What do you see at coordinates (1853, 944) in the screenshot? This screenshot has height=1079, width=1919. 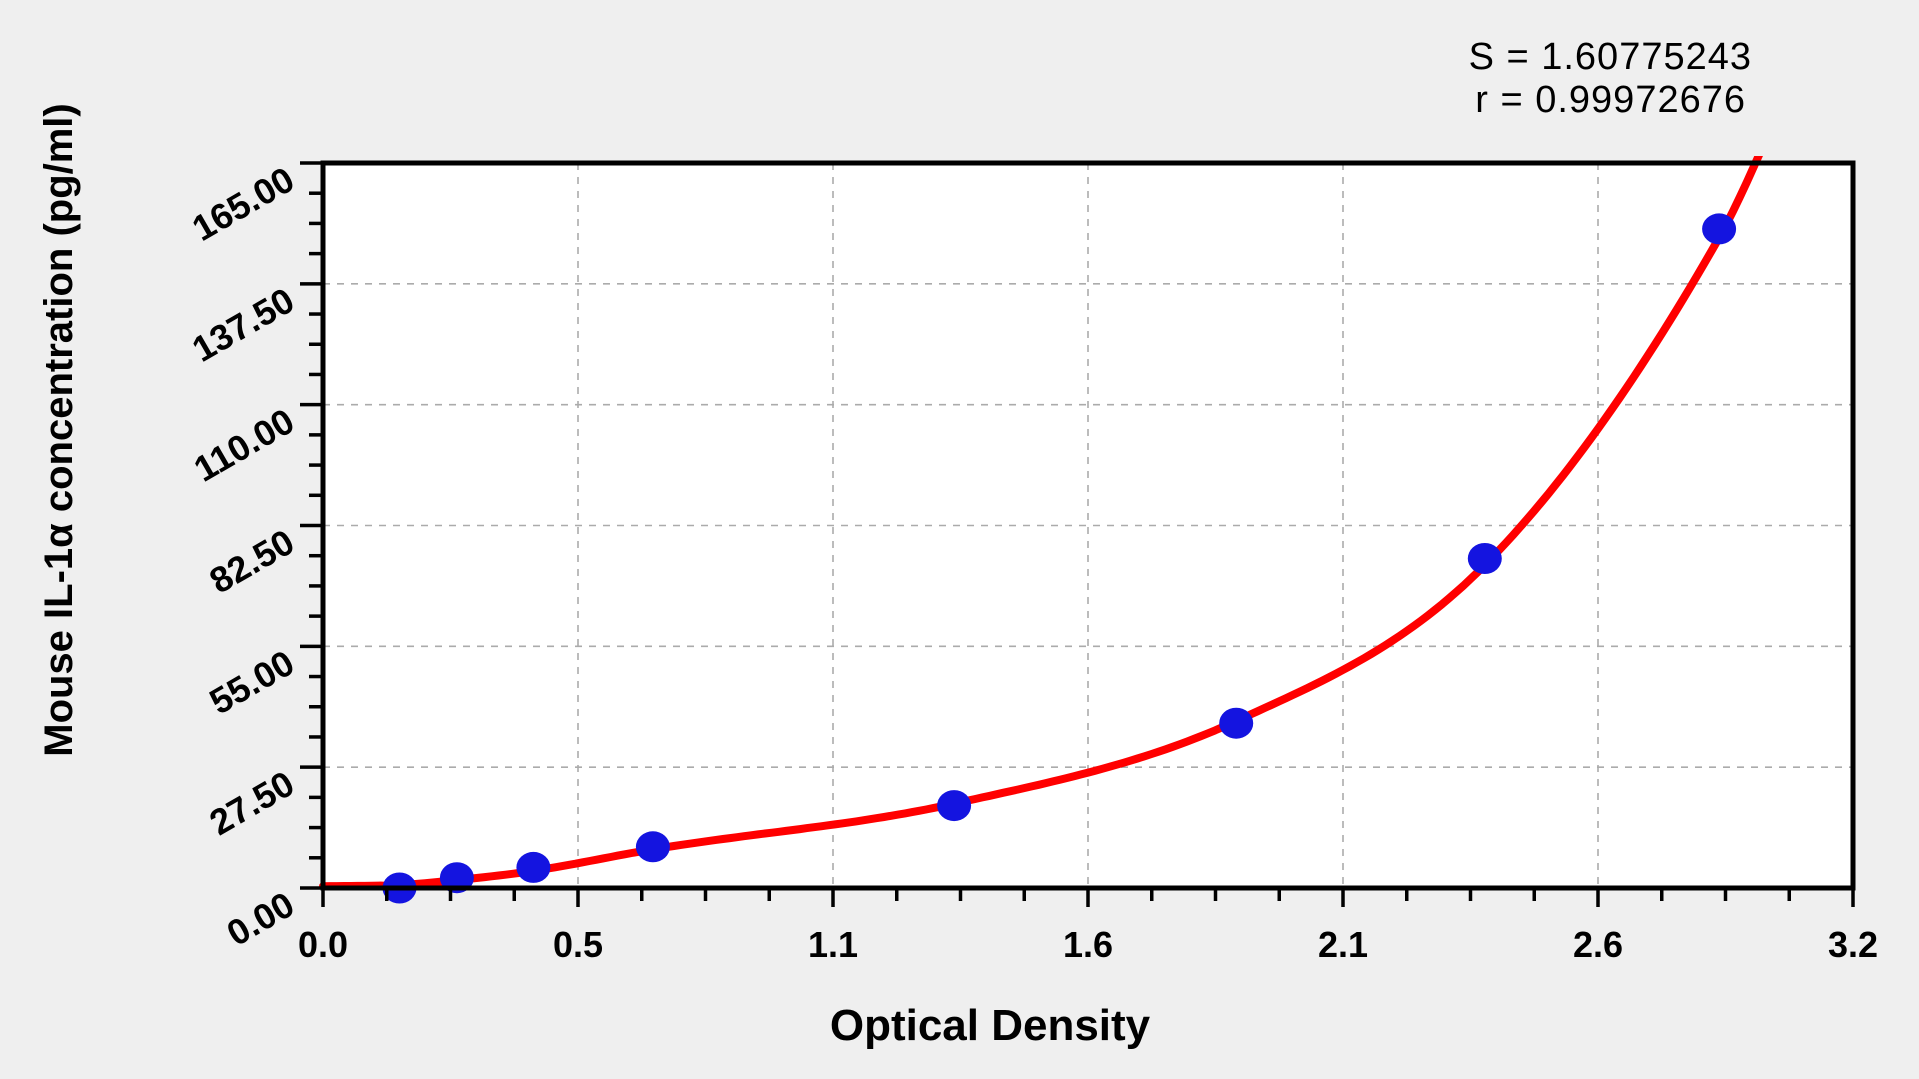 I see `x-tick-label: 3.2` at bounding box center [1853, 944].